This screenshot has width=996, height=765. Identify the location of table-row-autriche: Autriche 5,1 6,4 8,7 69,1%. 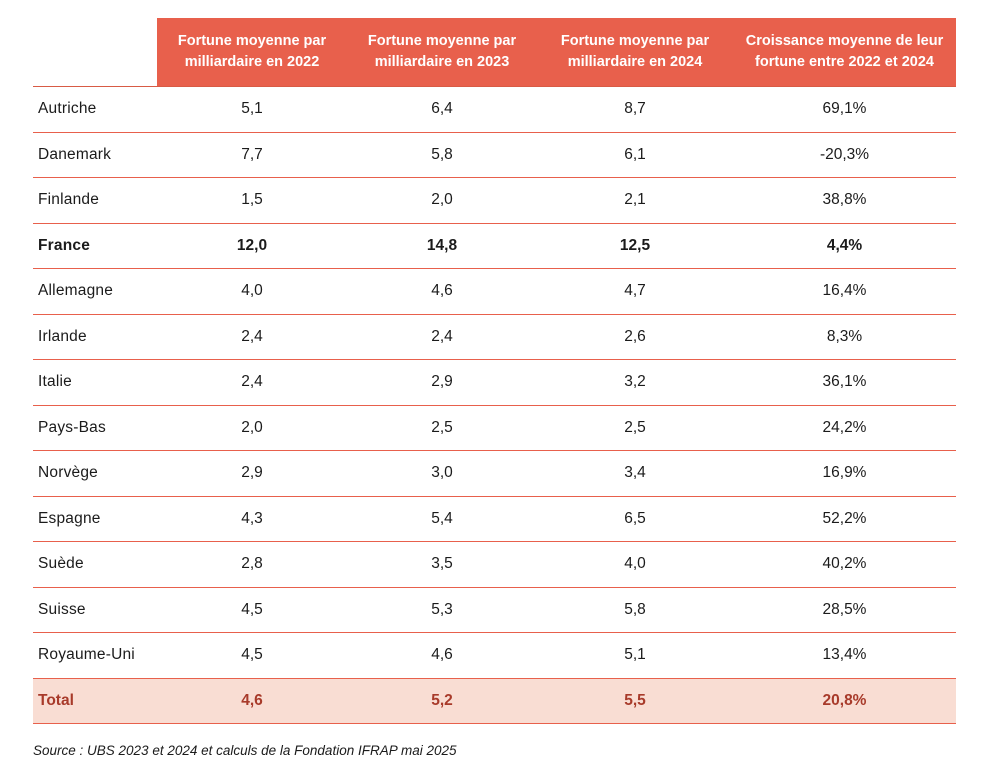
(494, 110).